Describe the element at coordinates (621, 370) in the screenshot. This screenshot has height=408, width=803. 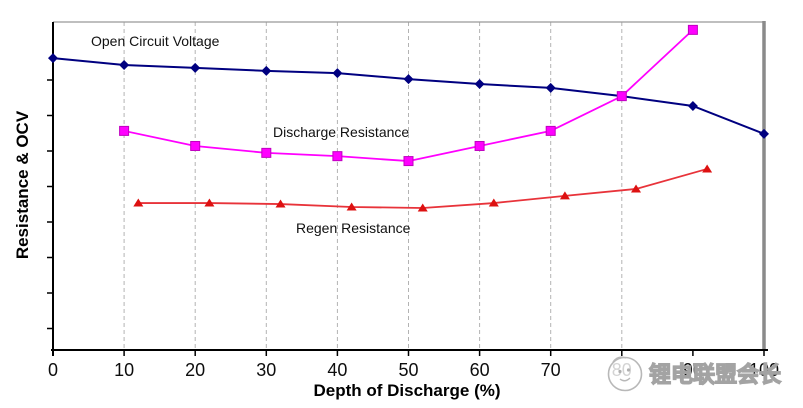
I see `x-tick-label: 80` at that location.